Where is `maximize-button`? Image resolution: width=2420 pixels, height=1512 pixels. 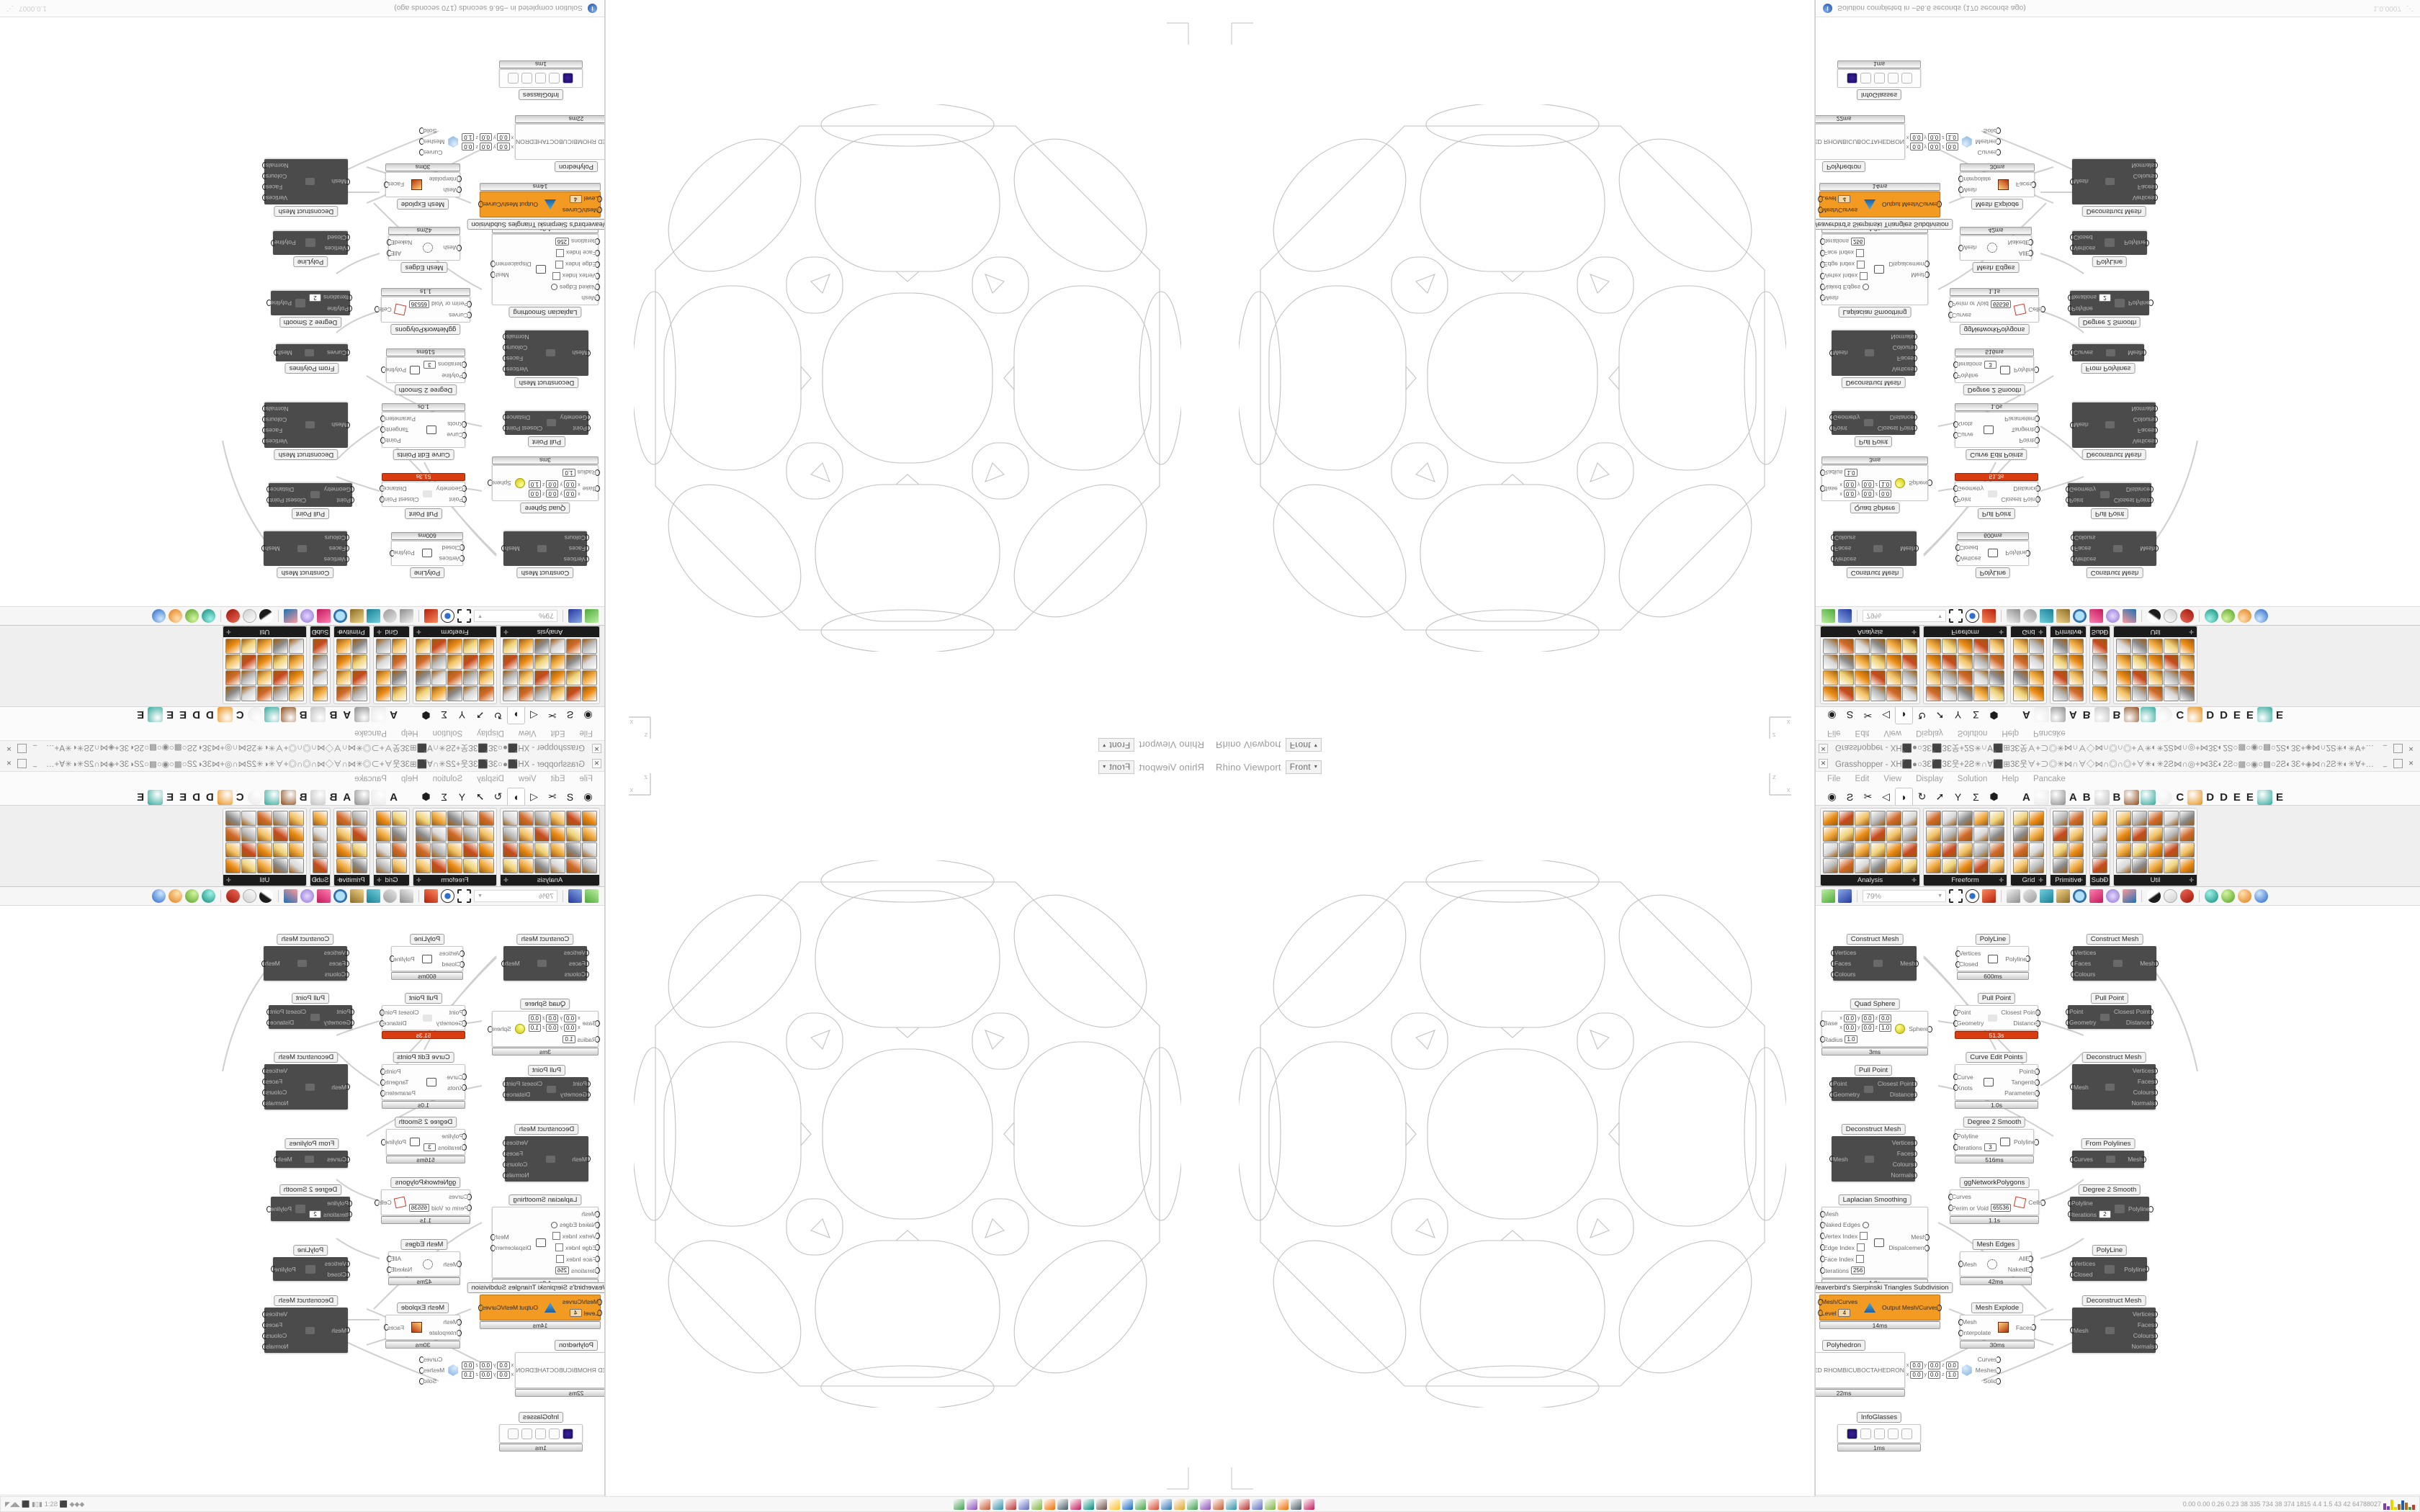 maximize-button is located at coordinates (2398, 763).